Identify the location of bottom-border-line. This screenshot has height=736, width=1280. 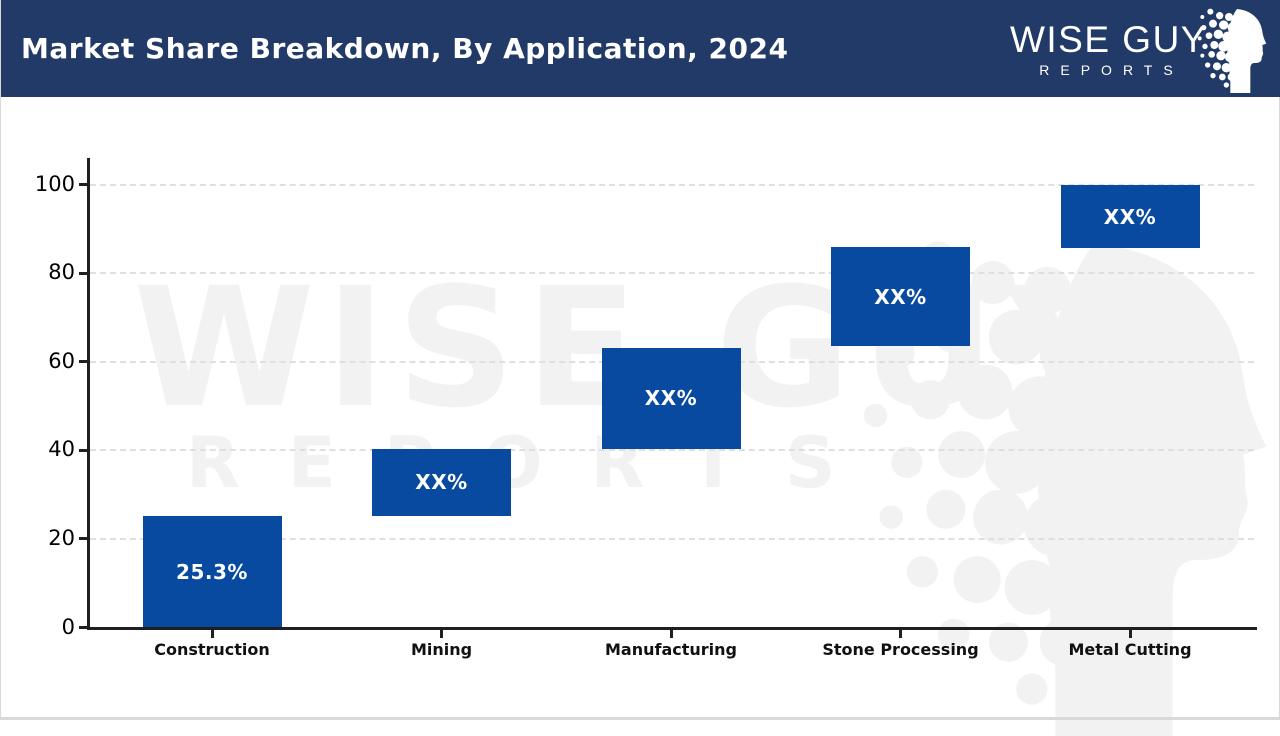
(640, 718).